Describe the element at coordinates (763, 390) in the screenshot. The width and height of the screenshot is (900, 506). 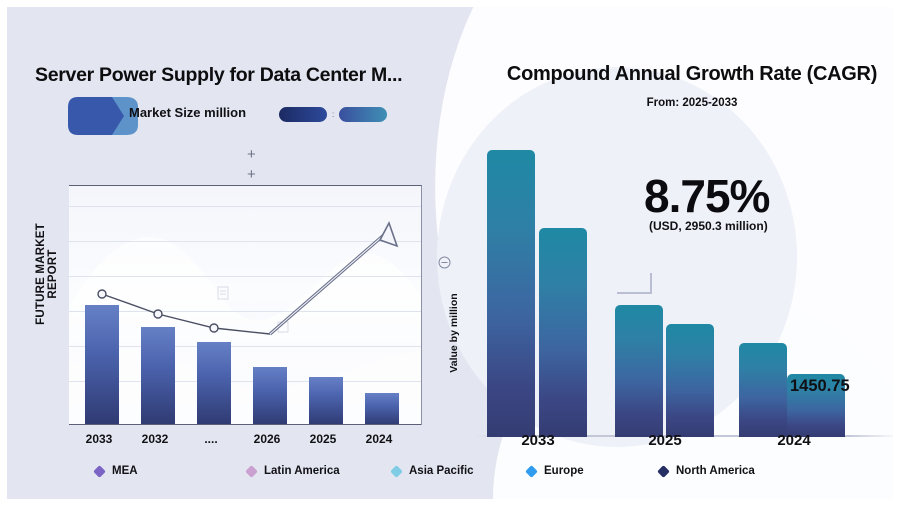
I see `bar-2024-primary` at that location.